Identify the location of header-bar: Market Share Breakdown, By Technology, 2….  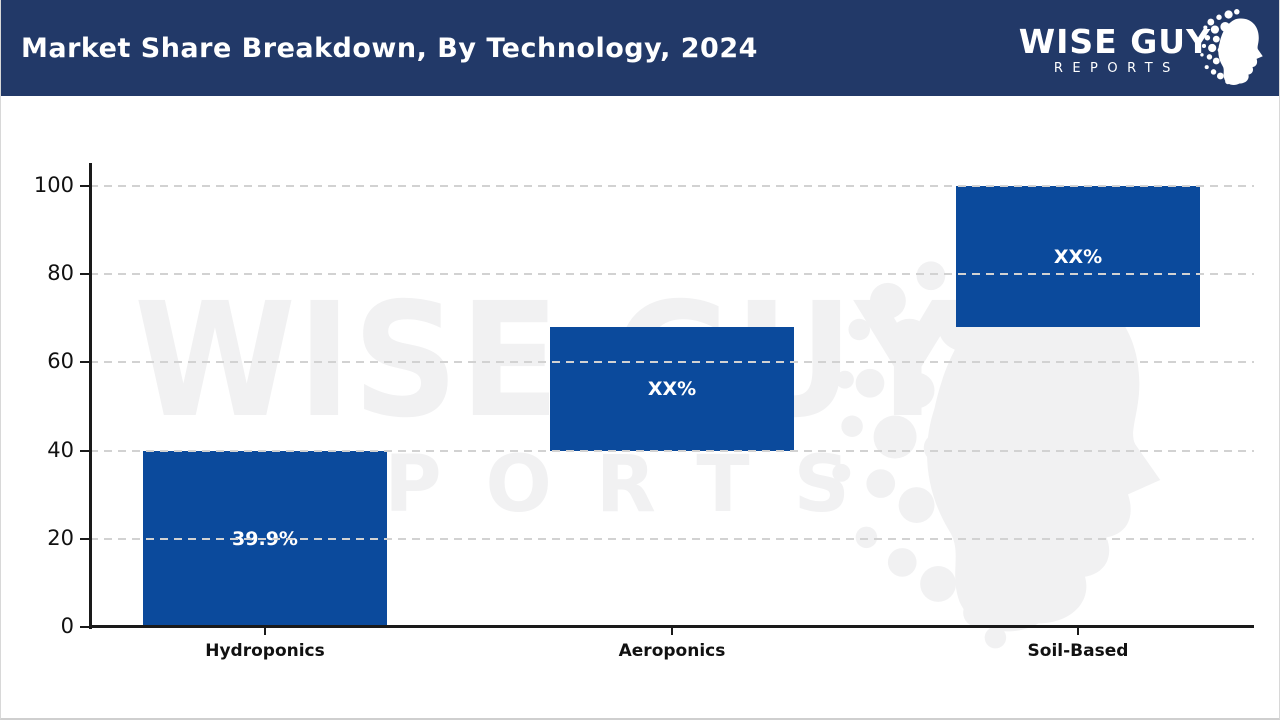
(640, 48).